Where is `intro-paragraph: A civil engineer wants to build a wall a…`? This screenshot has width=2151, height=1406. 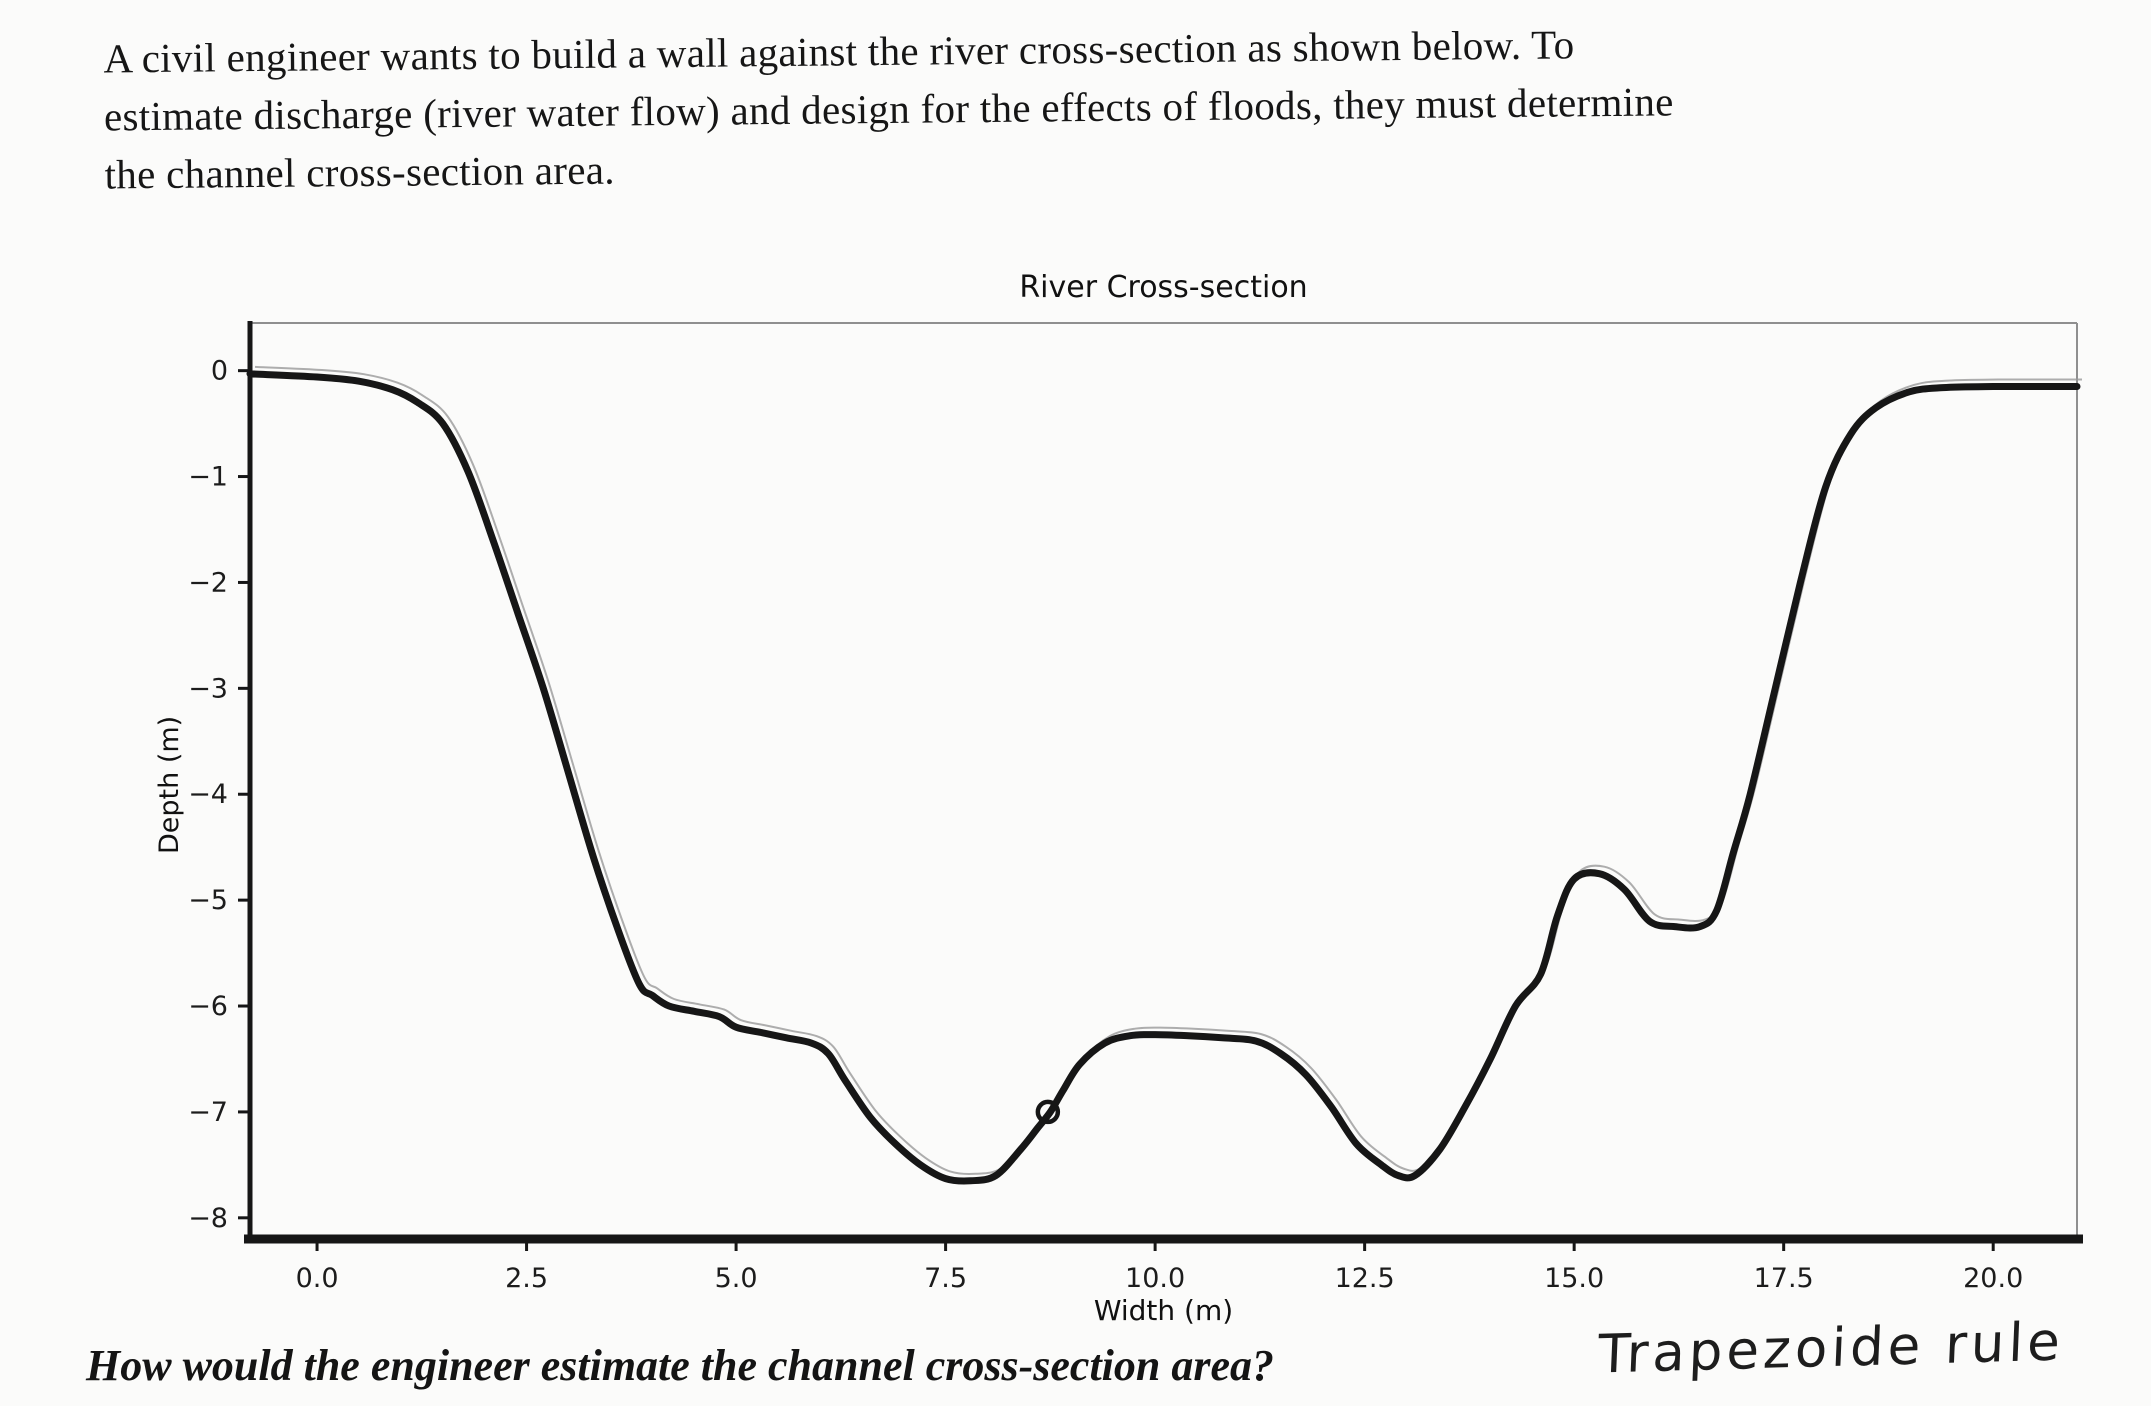 intro-paragraph: A civil engineer wants to build a wall a… is located at coordinates (1091, 108).